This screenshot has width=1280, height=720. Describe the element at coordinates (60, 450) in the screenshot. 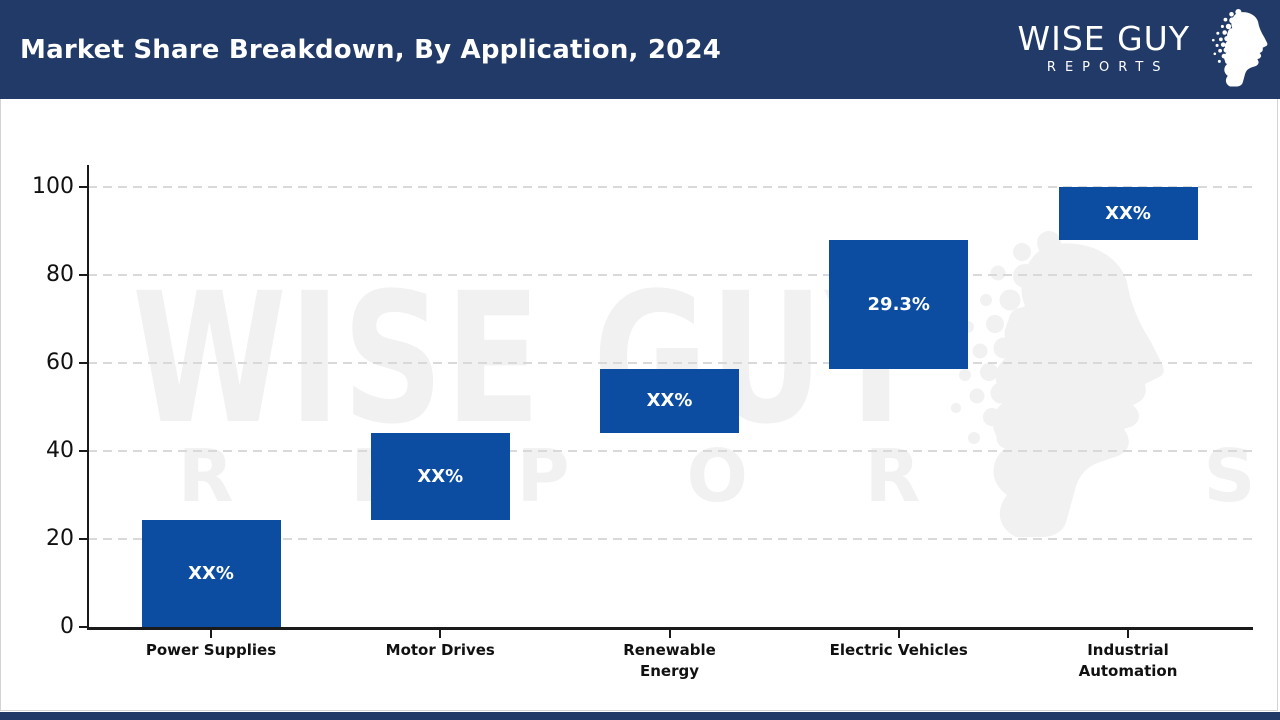

I see `y-tick-label: 40` at that location.